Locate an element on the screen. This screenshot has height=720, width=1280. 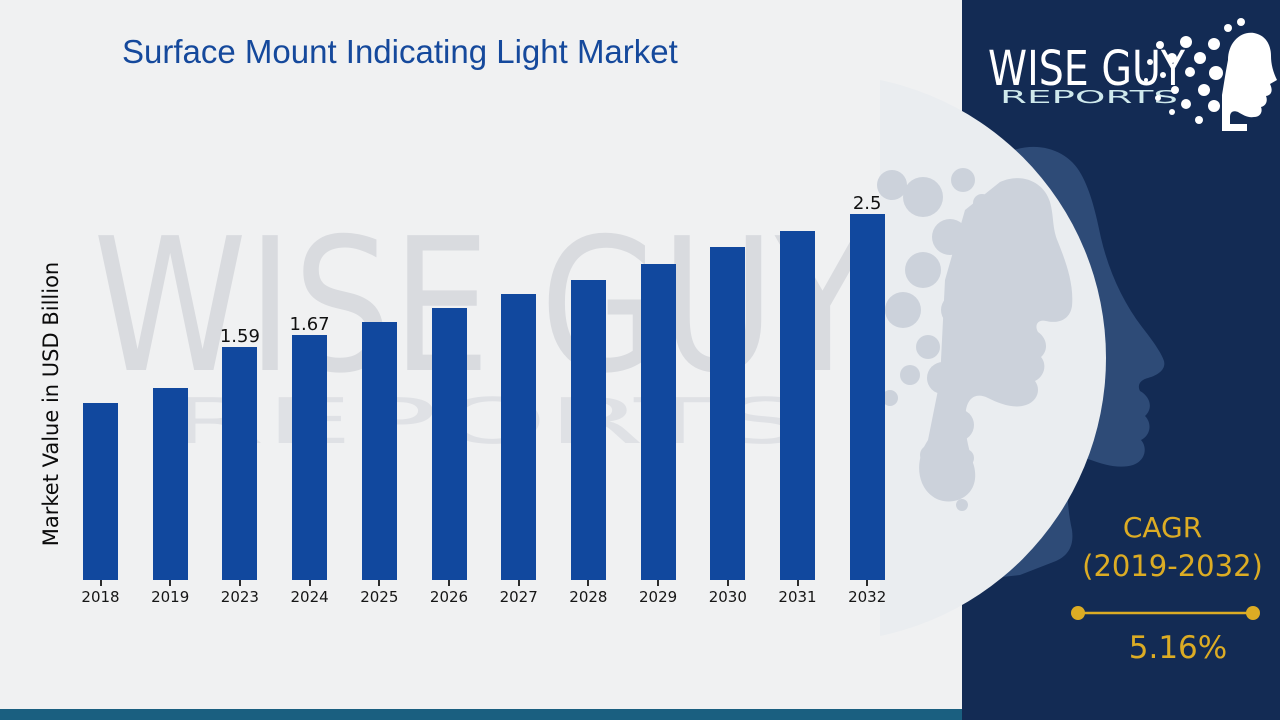
x-axis-label-2030: 2030 is located at coordinates (727, 597).